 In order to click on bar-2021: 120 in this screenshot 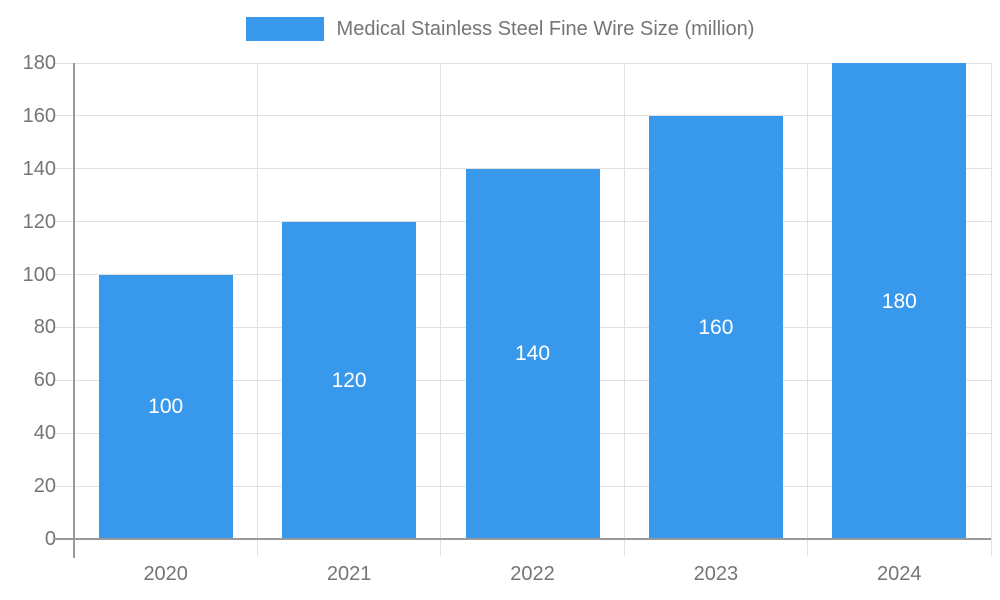, I will do `click(349, 380)`.